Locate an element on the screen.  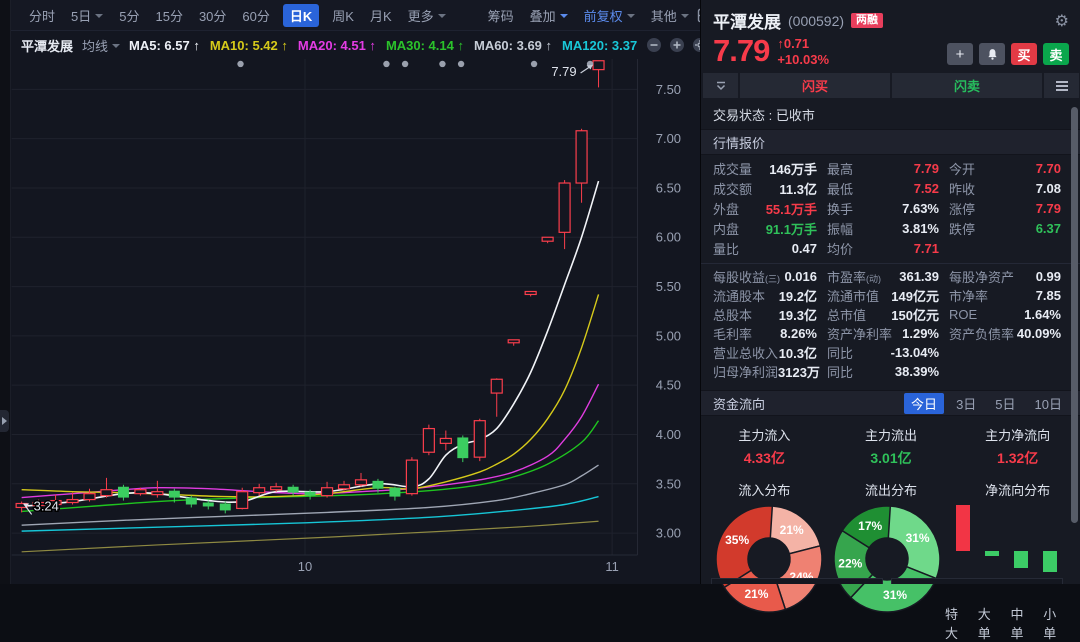
period-tab-5分: 5分 is located at coordinates (129, 16).